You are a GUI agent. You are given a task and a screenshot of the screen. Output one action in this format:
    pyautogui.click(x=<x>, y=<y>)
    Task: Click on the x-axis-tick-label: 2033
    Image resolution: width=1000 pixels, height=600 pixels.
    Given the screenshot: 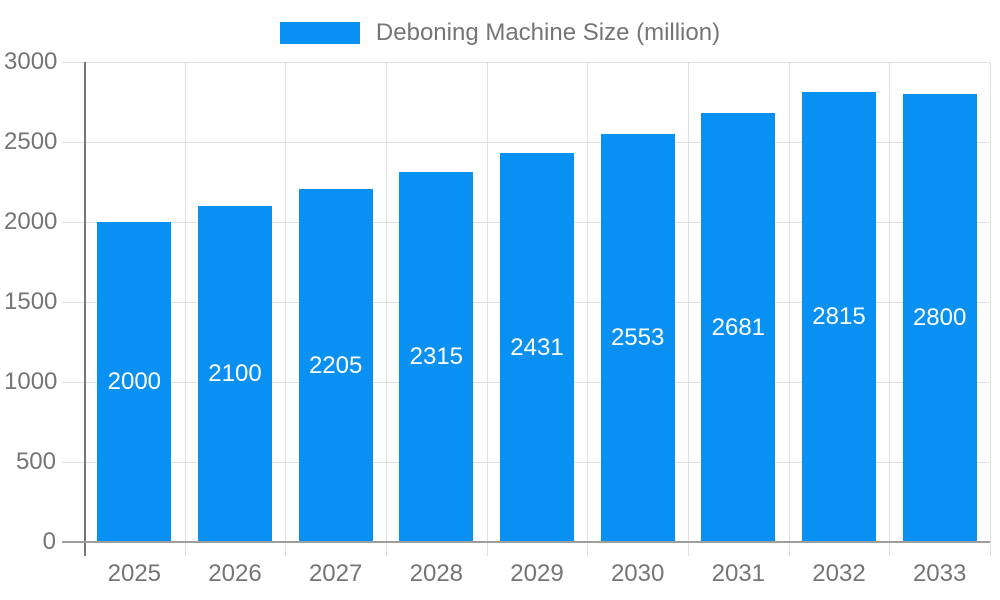 What is the action you would take?
    pyautogui.click(x=939, y=573)
    